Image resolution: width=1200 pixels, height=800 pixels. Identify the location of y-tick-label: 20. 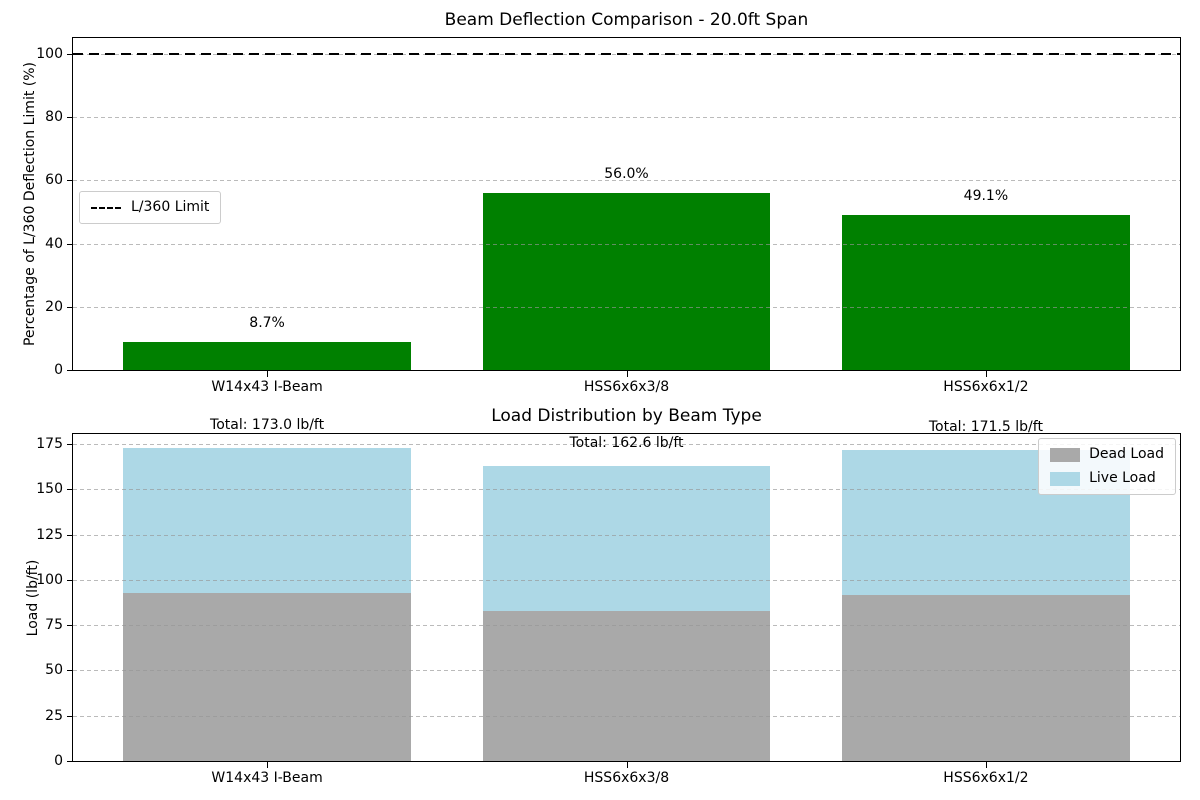
(54, 306).